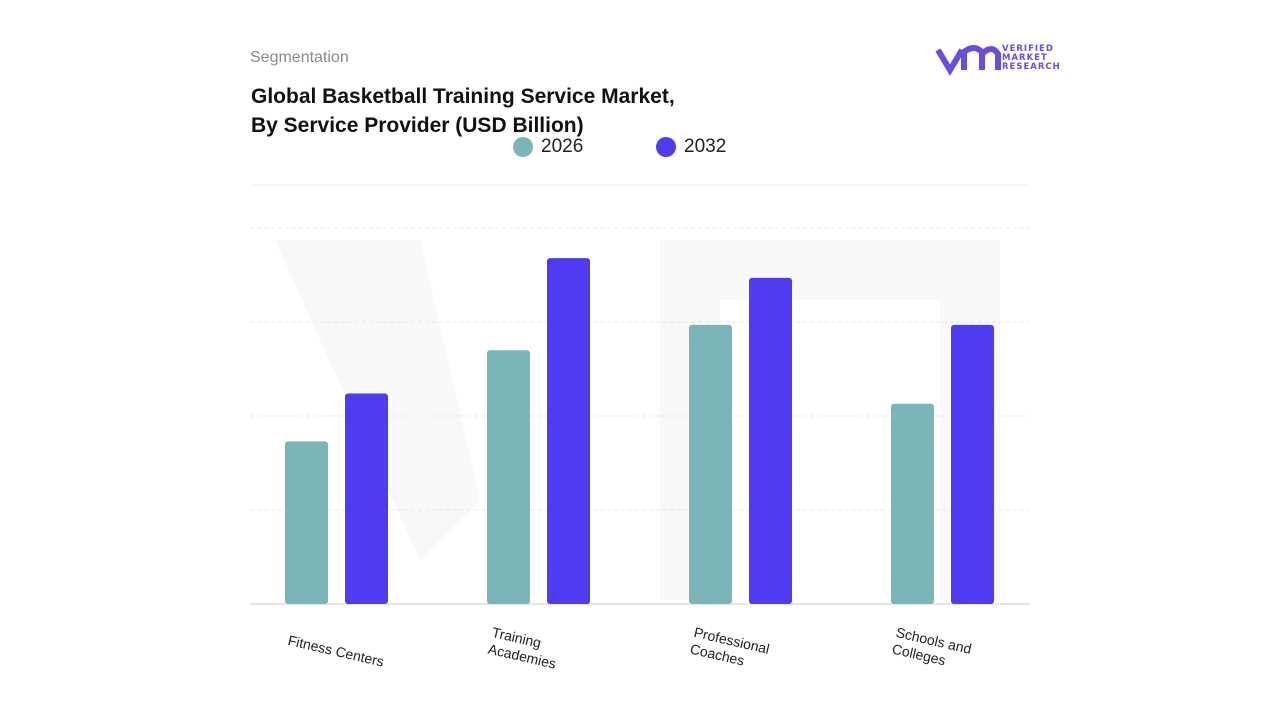 This screenshot has width=1280, height=720. Describe the element at coordinates (562, 146) in the screenshot. I see `legend-label: 2026` at that location.